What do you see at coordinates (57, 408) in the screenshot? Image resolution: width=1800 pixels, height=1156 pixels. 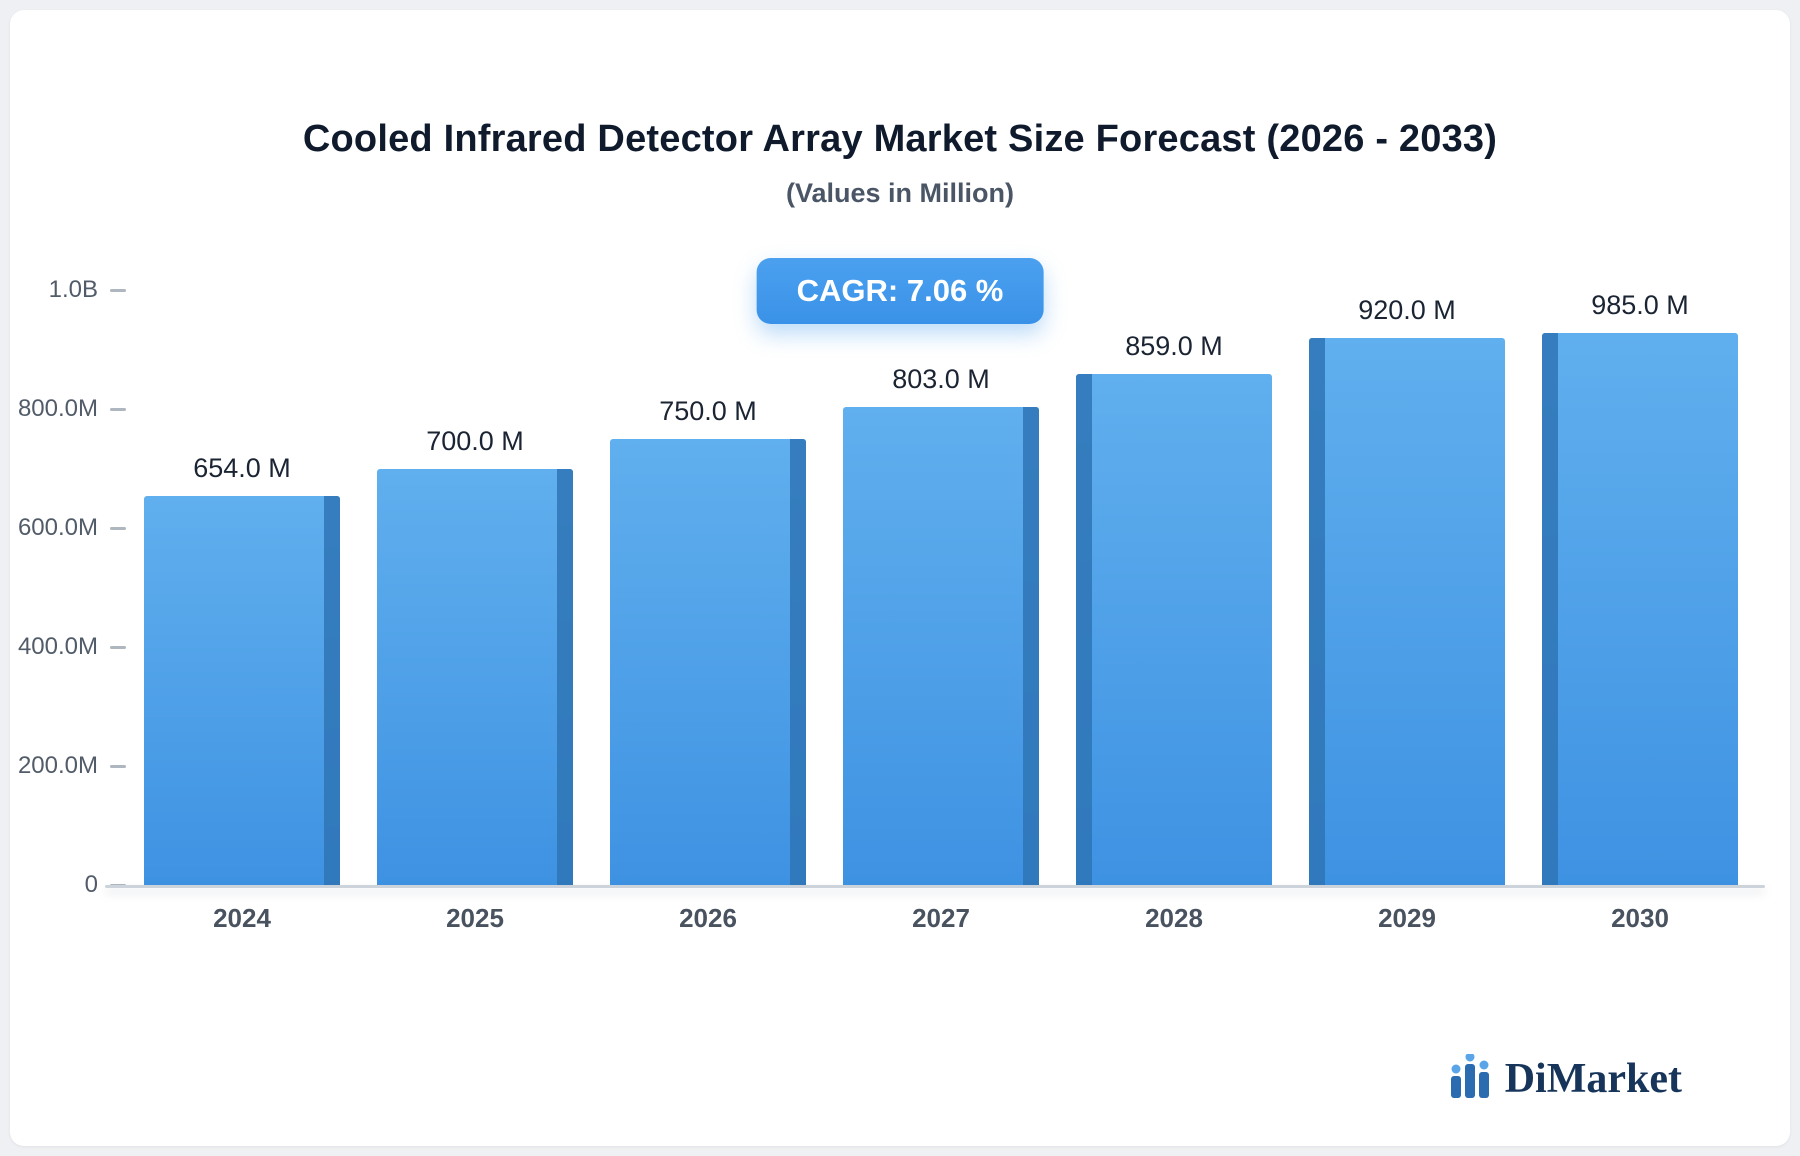 I see `y-axis-tick-label: 800.0M` at bounding box center [57, 408].